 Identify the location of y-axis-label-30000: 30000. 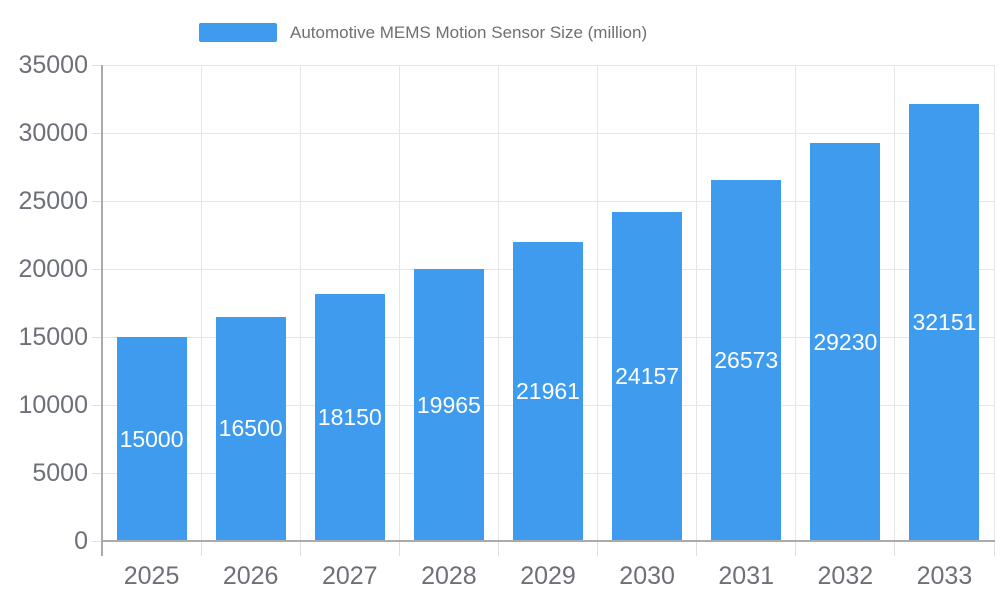
(53, 133).